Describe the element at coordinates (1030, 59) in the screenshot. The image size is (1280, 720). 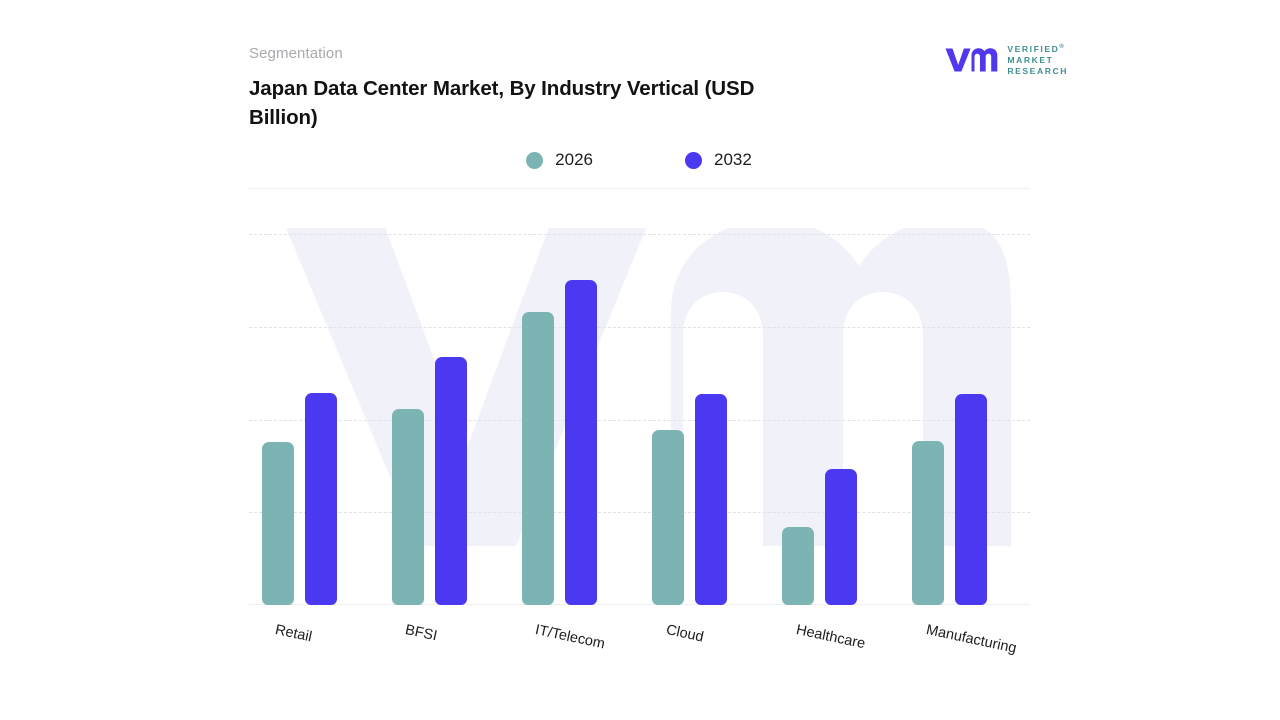
I see `logo-line-market: MARKET` at that location.